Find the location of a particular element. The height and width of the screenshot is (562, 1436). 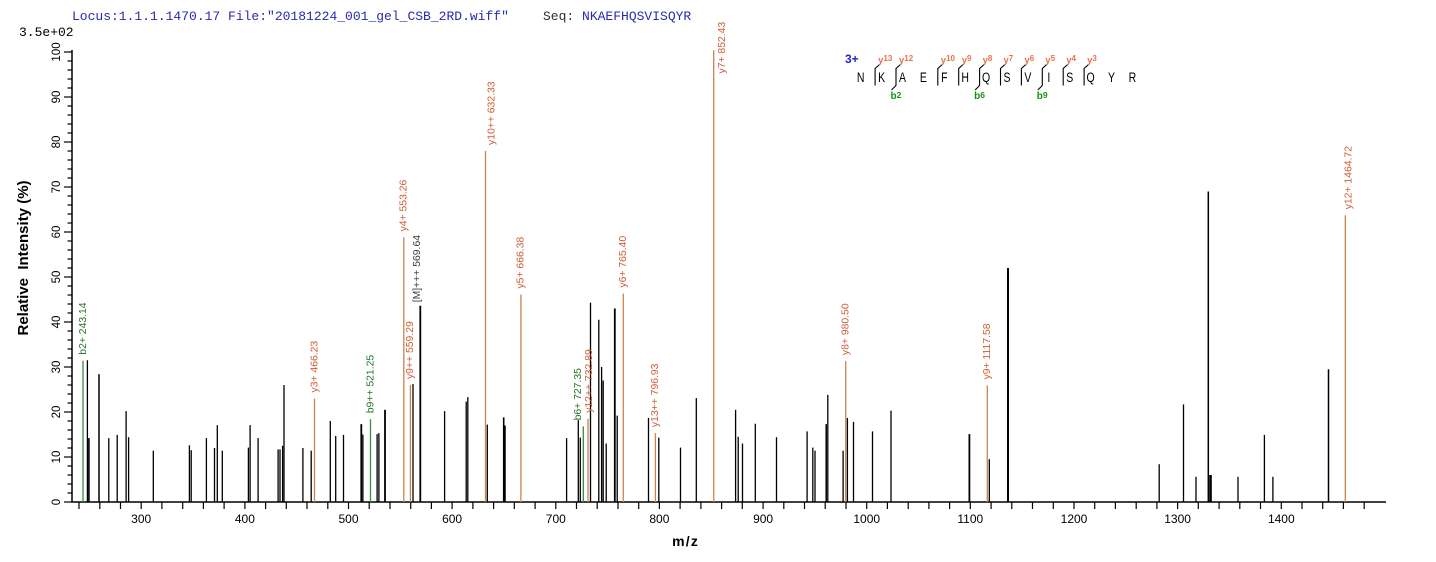

svg-text: 700 is located at coordinates (556, 519).